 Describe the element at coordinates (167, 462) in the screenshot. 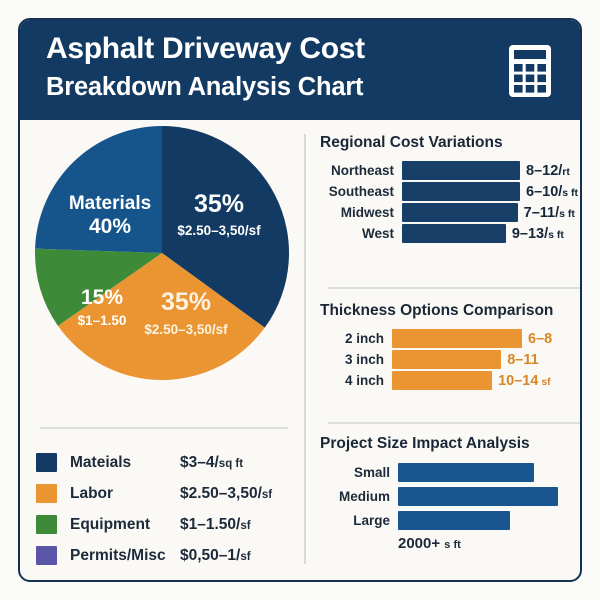

I see `legend-row: Mateials $3–4/sq ft` at that location.